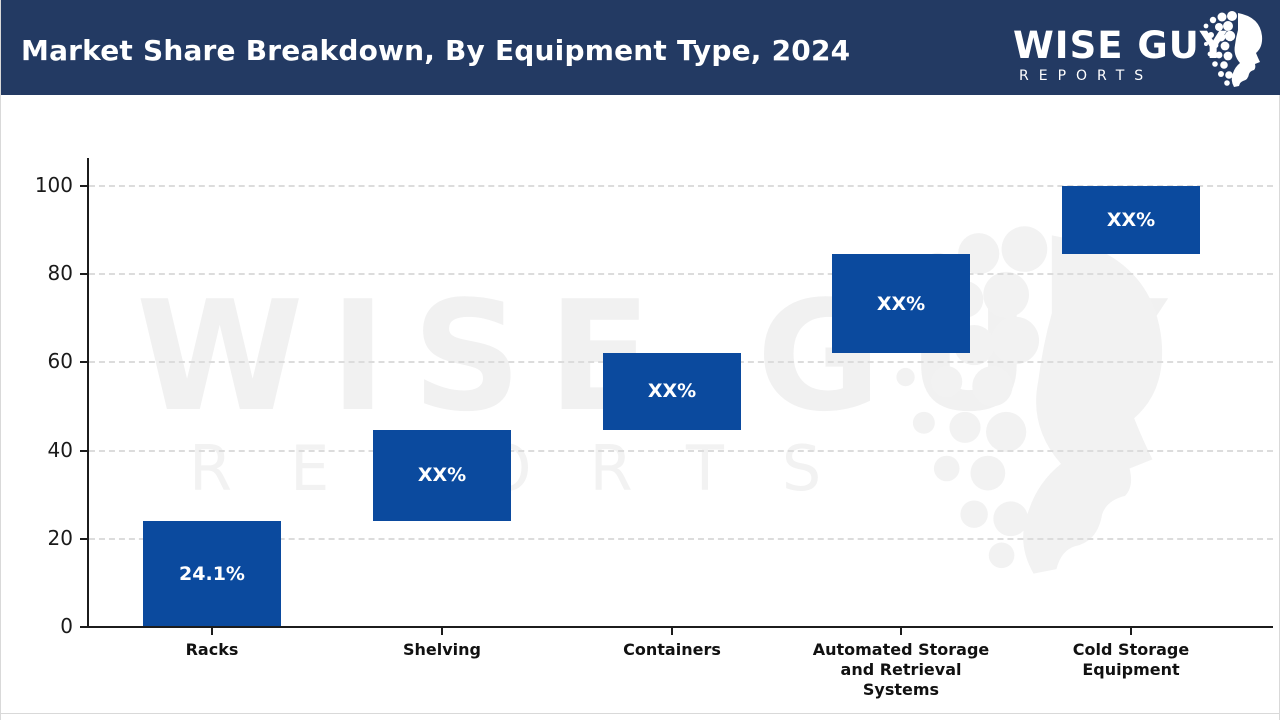  Describe the element at coordinates (53, 185) in the screenshot. I see `y-tick-label-100: 100` at that location.